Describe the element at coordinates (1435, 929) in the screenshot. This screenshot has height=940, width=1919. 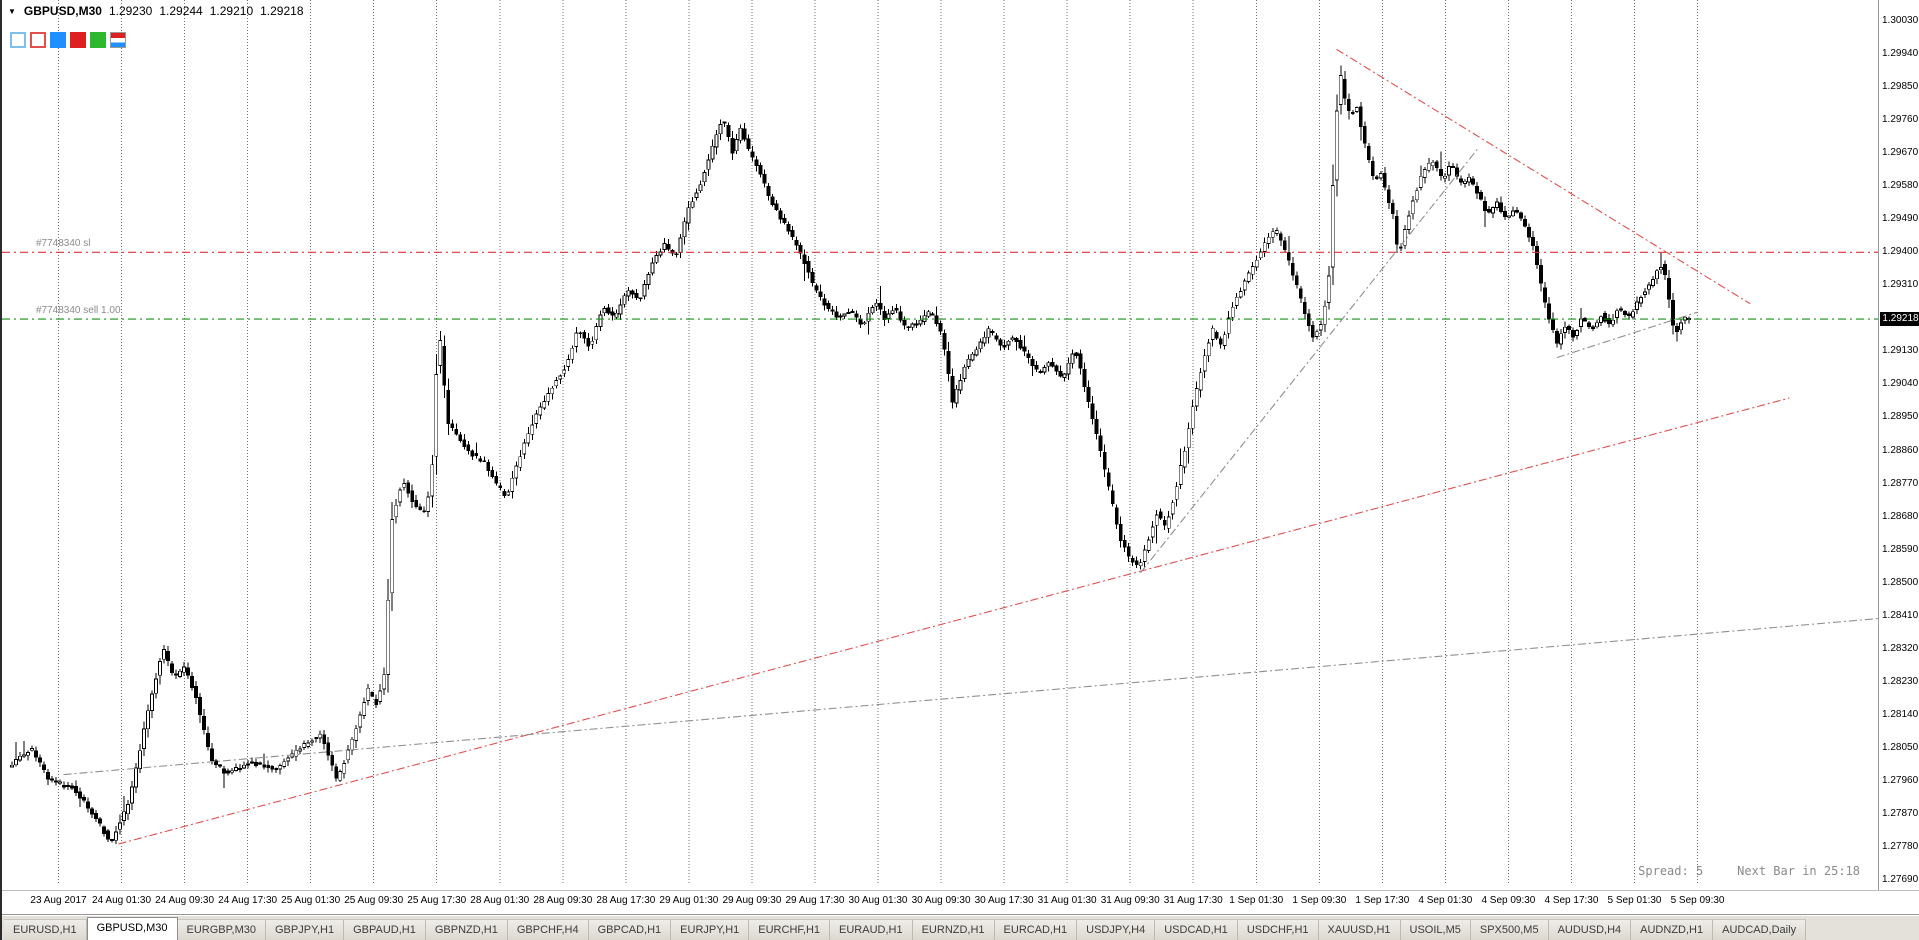
I see `tab-usoil-m5: USOIL,M5` at that location.